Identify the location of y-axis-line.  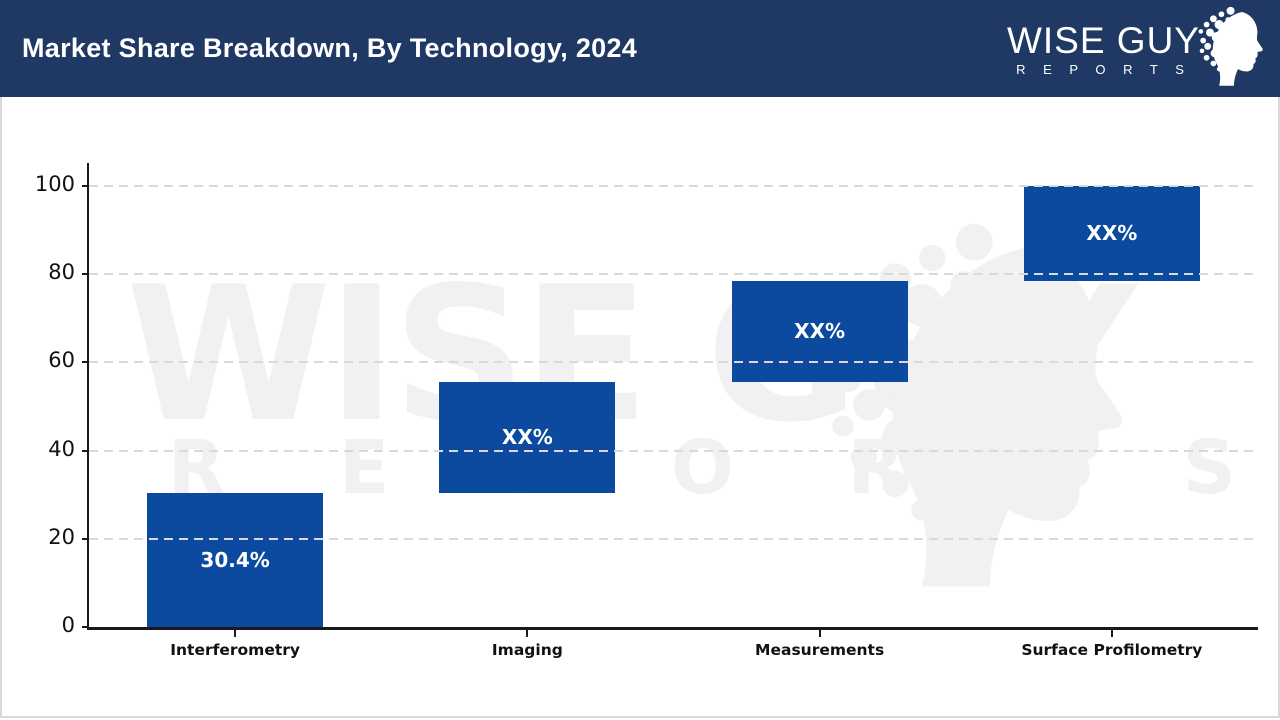
(88, 396).